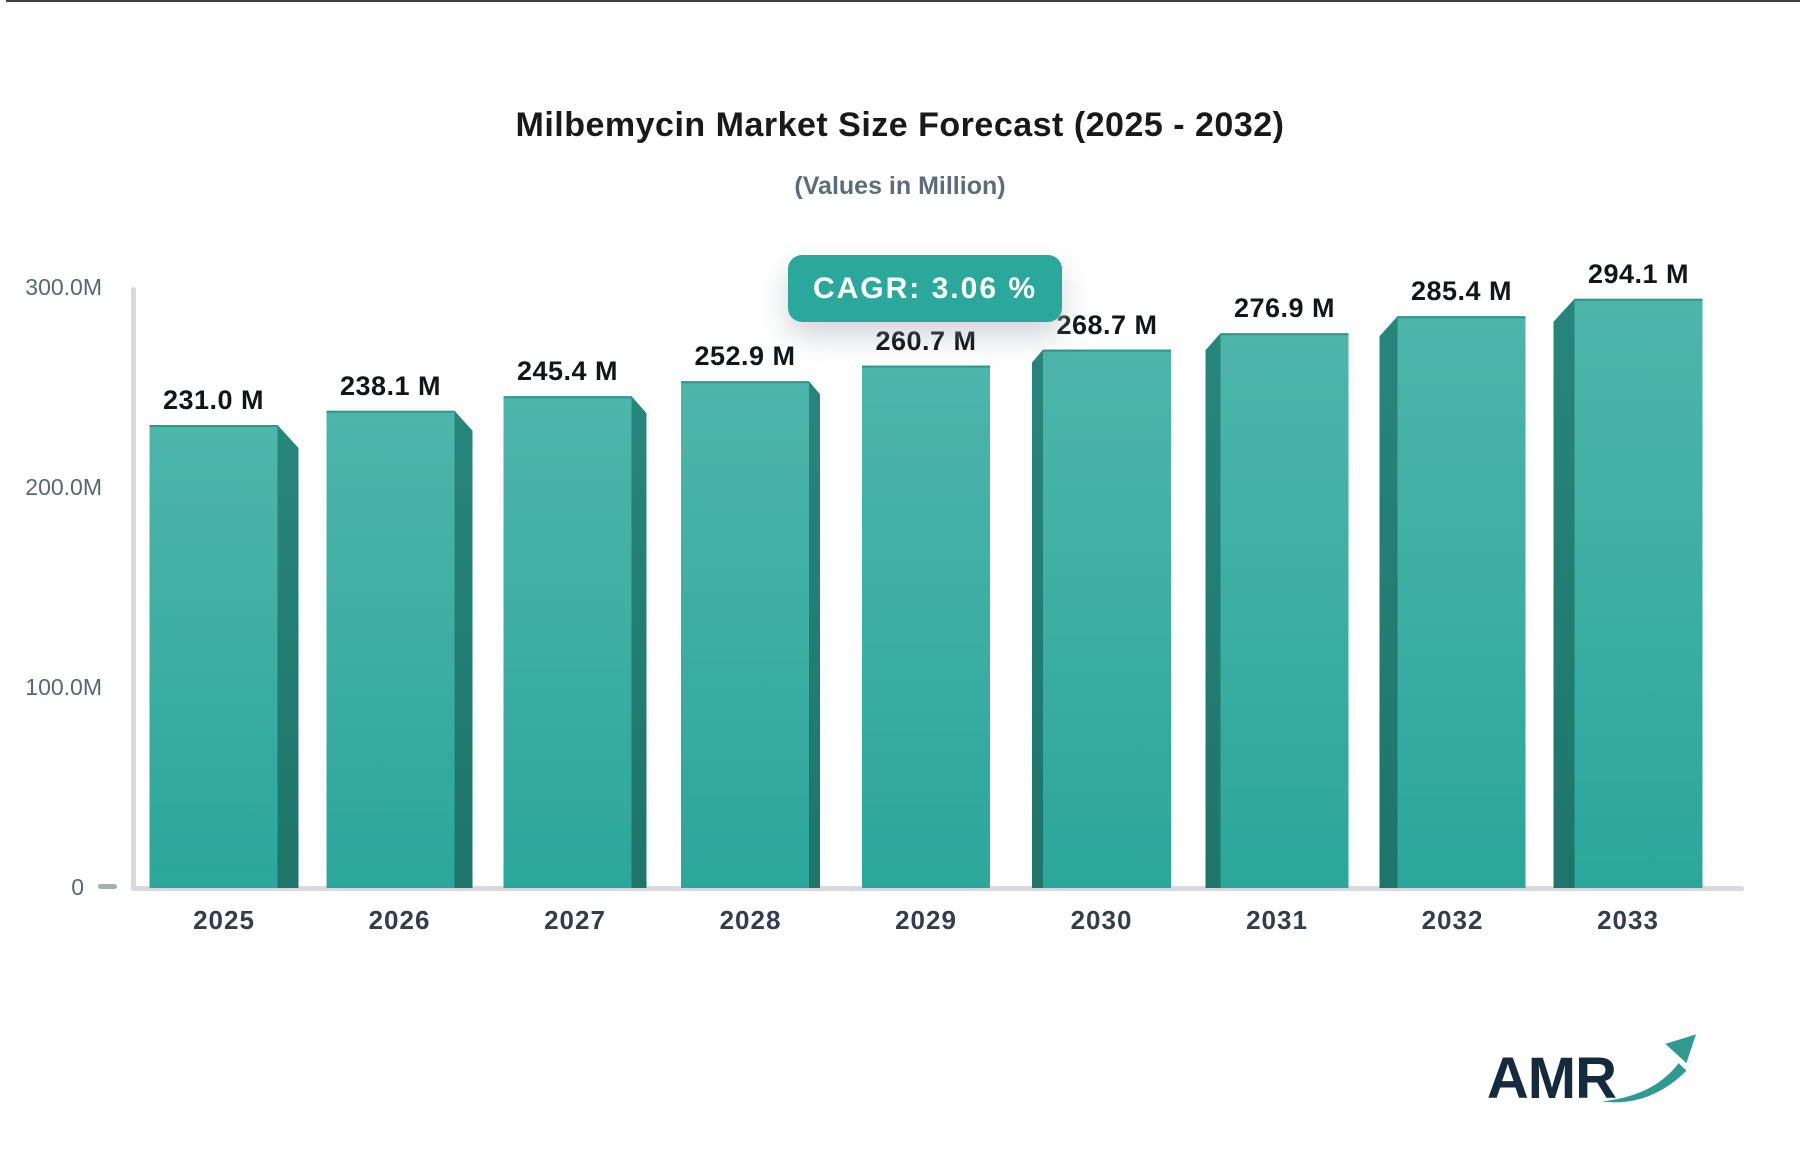 The image size is (1800, 1156). What do you see at coordinates (926, 920) in the screenshot?
I see `x-axis-label: 2029` at bounding box center [926, 920].